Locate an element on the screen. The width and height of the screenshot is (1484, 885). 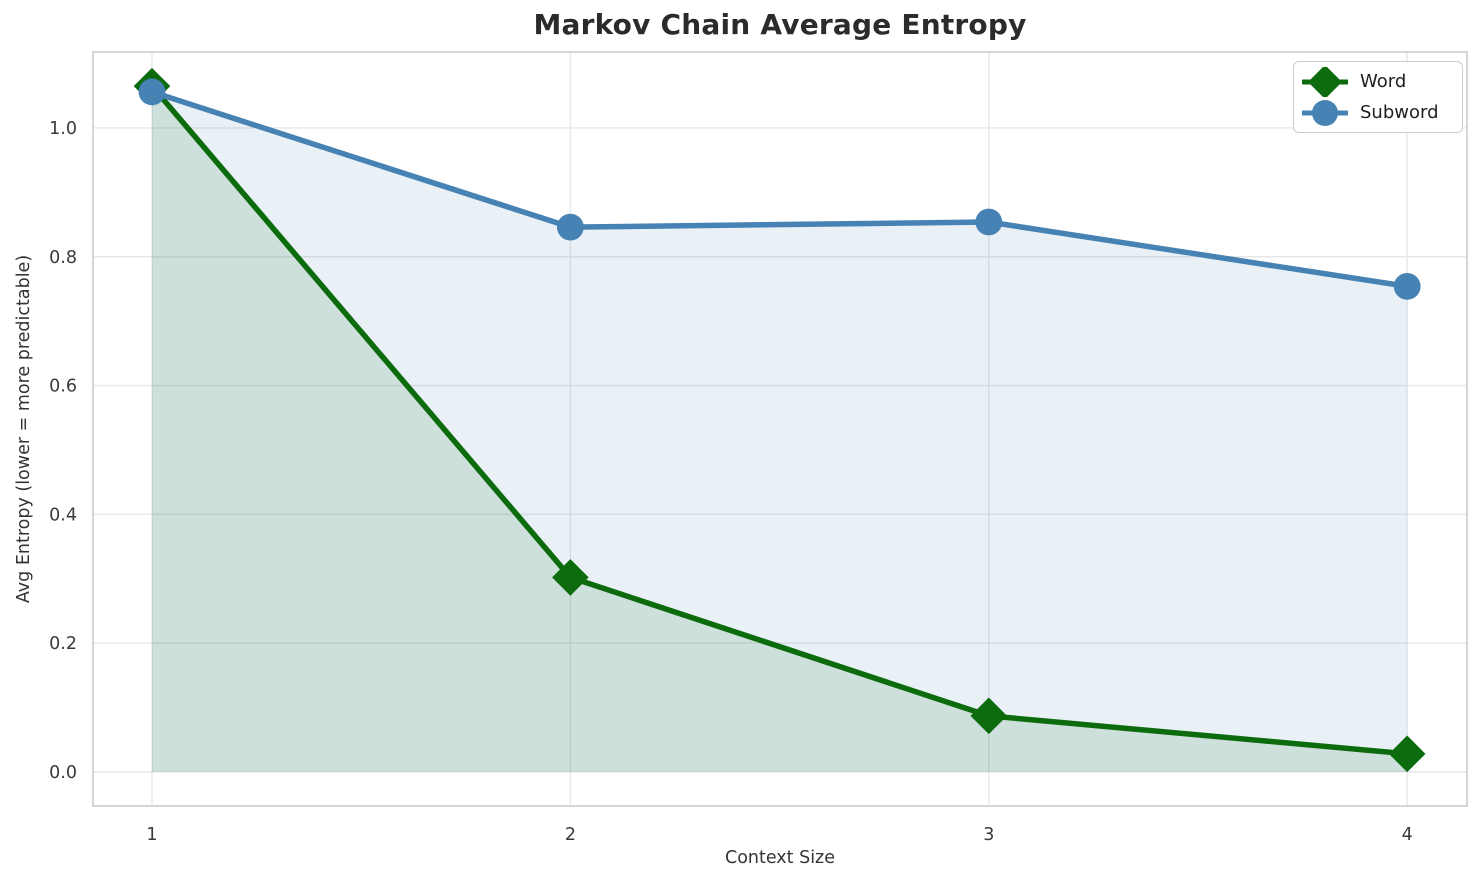
x-axis-label: Context Size is located at coordinates (780, 858).